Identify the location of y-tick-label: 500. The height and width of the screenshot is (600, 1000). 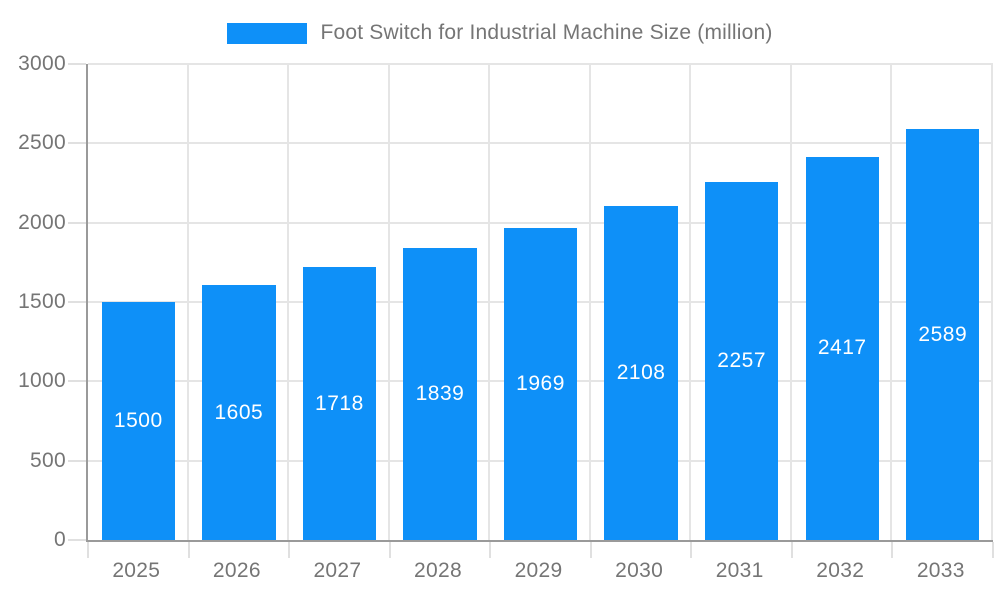
(48, 460).